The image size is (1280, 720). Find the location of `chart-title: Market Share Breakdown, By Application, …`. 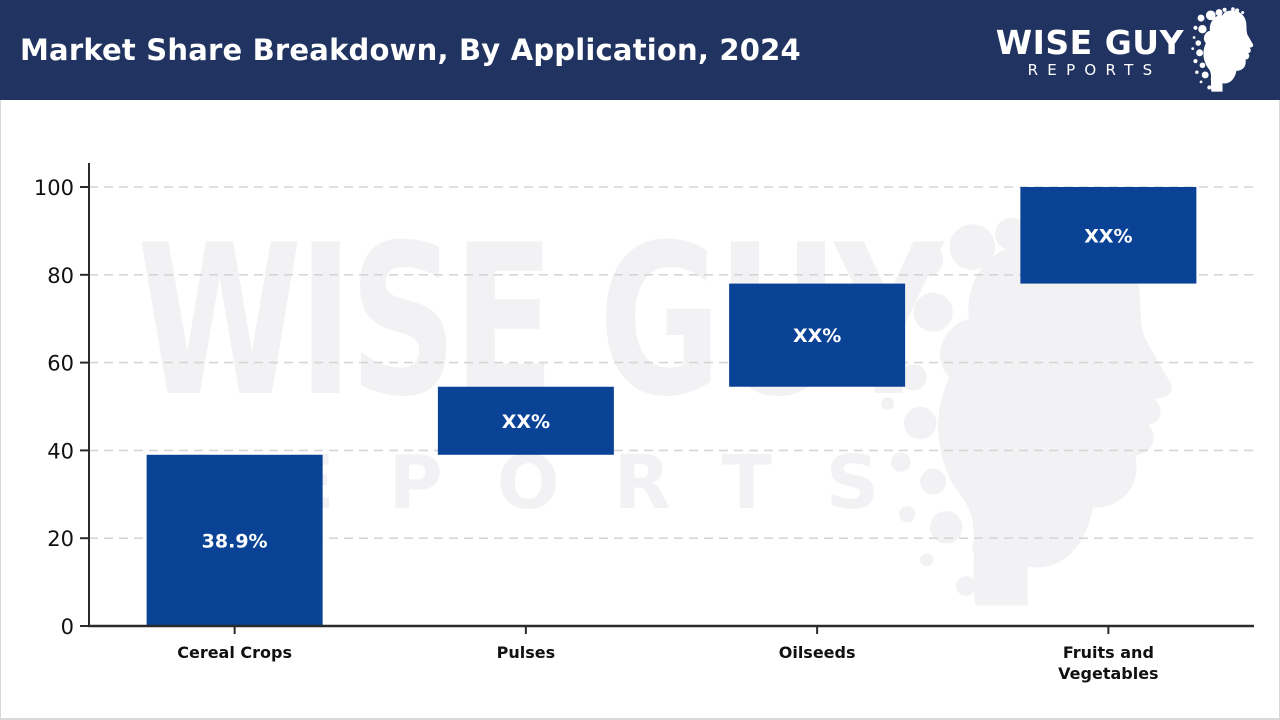

chart-title: Market Share Breakdown, By Application, … is located at coordinates (410, 50).